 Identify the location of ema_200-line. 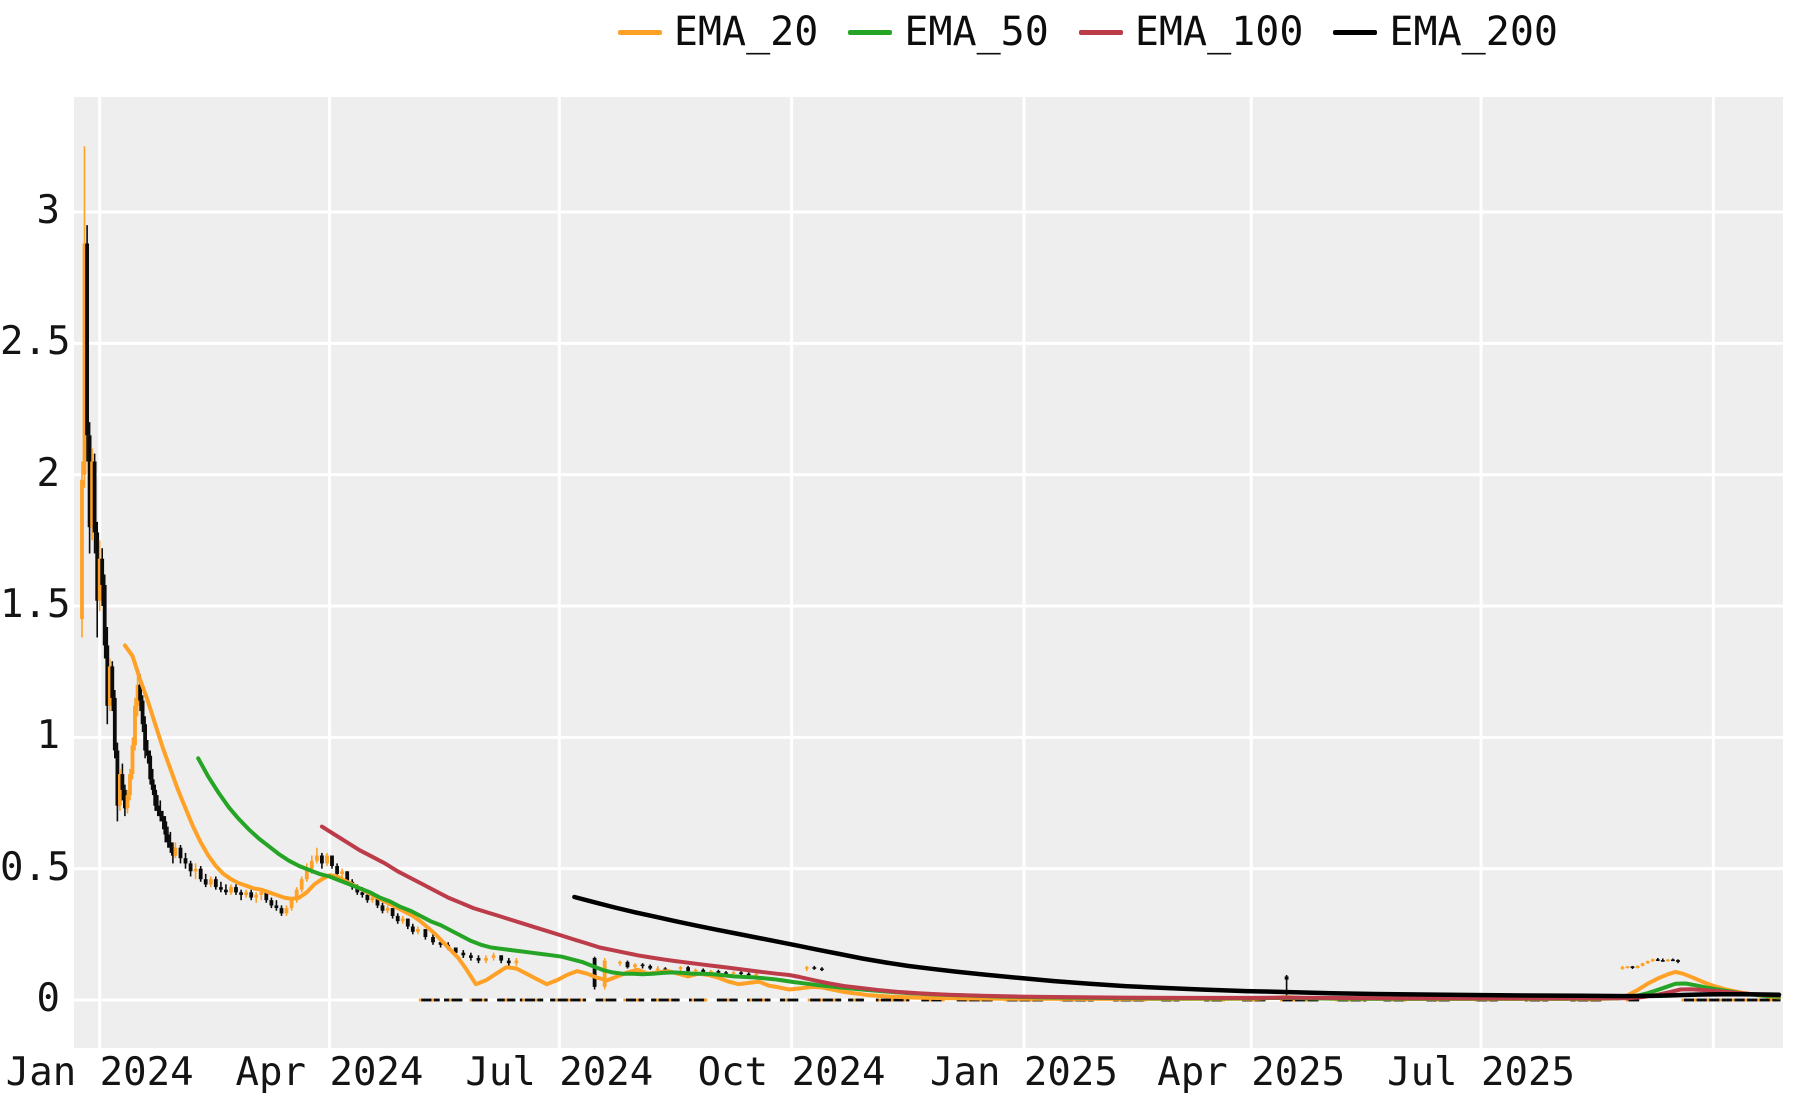
(1177, 946).